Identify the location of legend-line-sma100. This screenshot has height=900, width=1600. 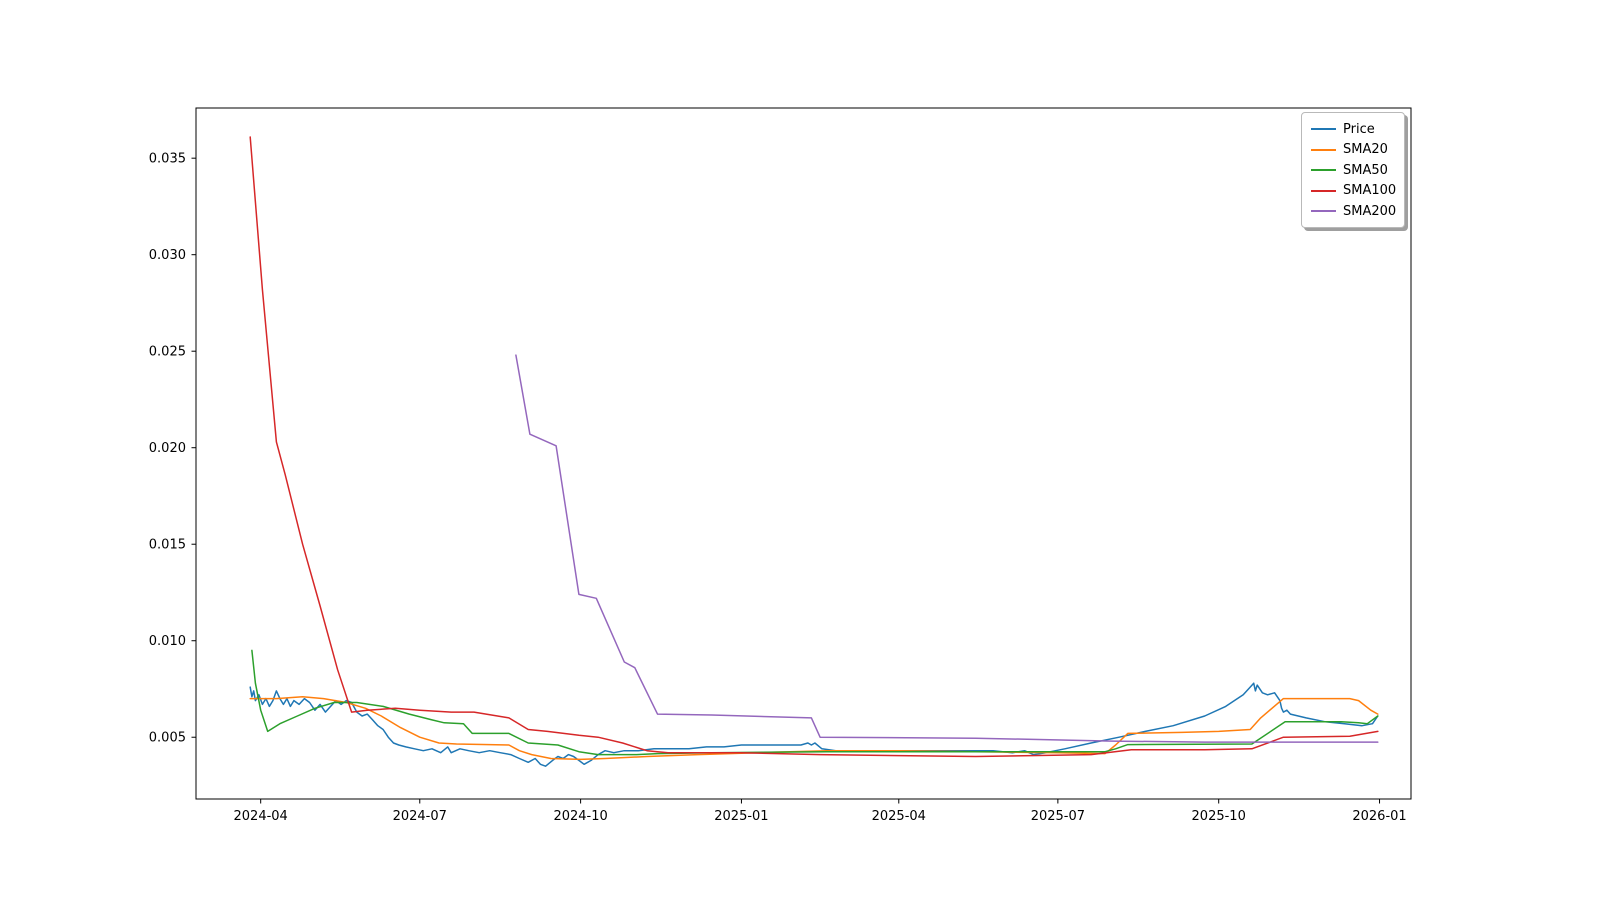
(1323, 190).